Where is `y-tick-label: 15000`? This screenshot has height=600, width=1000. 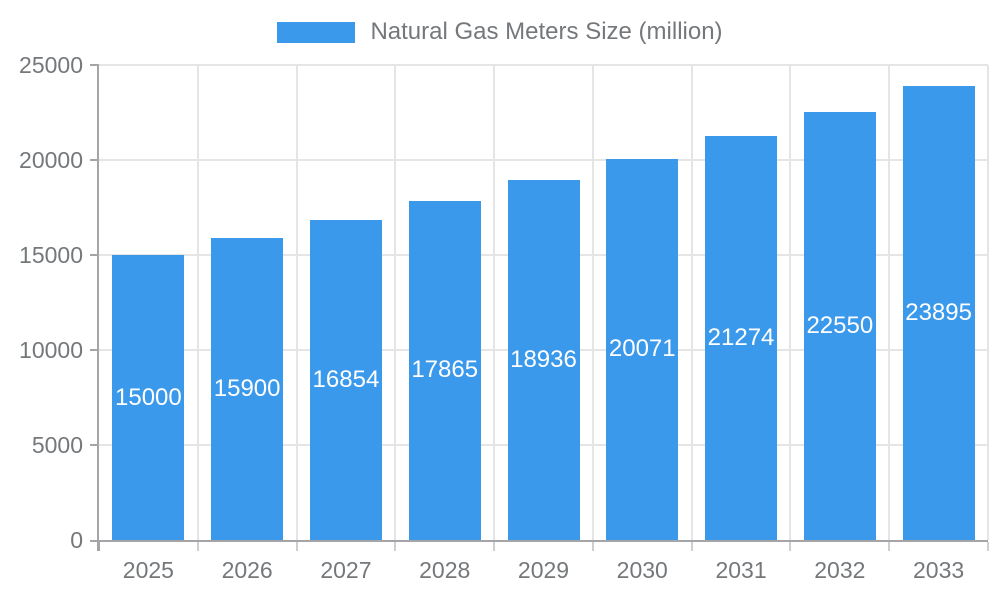
y-tick-label: 15000 is located at coordinates (51, 255).